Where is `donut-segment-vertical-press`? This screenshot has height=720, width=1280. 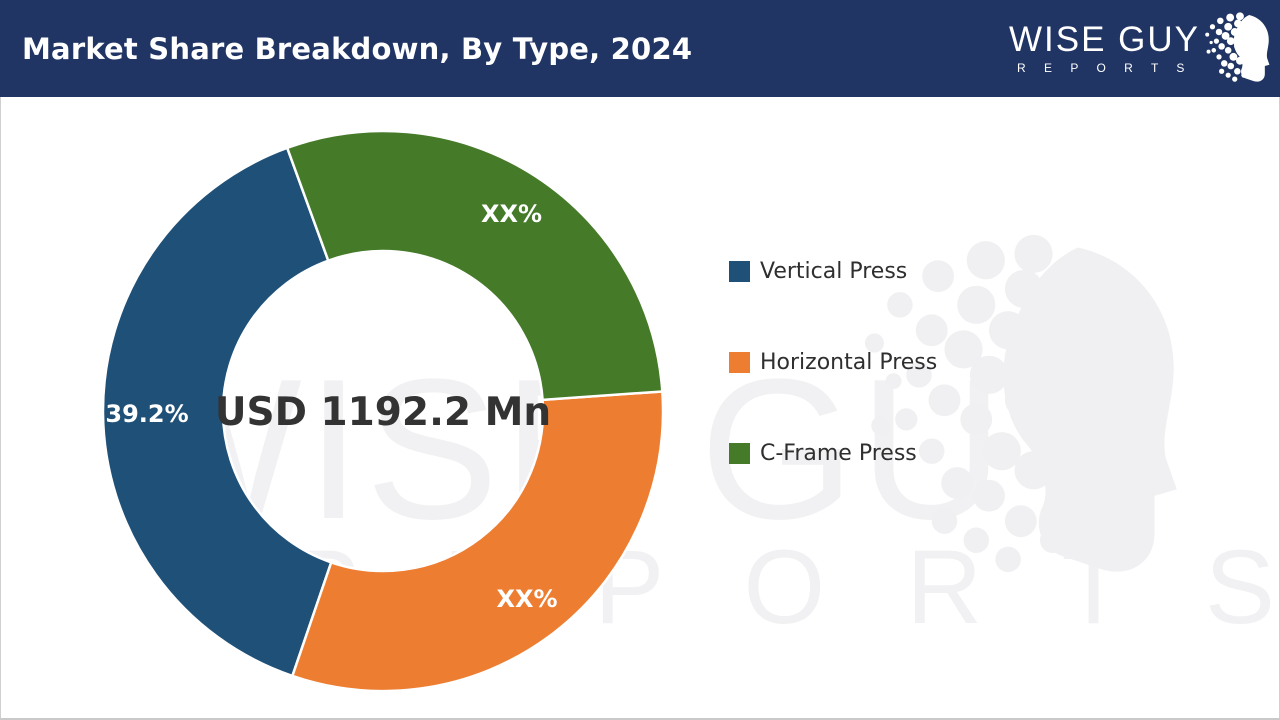 donut-segment-vertical-press is located at coordinates (217, 412).